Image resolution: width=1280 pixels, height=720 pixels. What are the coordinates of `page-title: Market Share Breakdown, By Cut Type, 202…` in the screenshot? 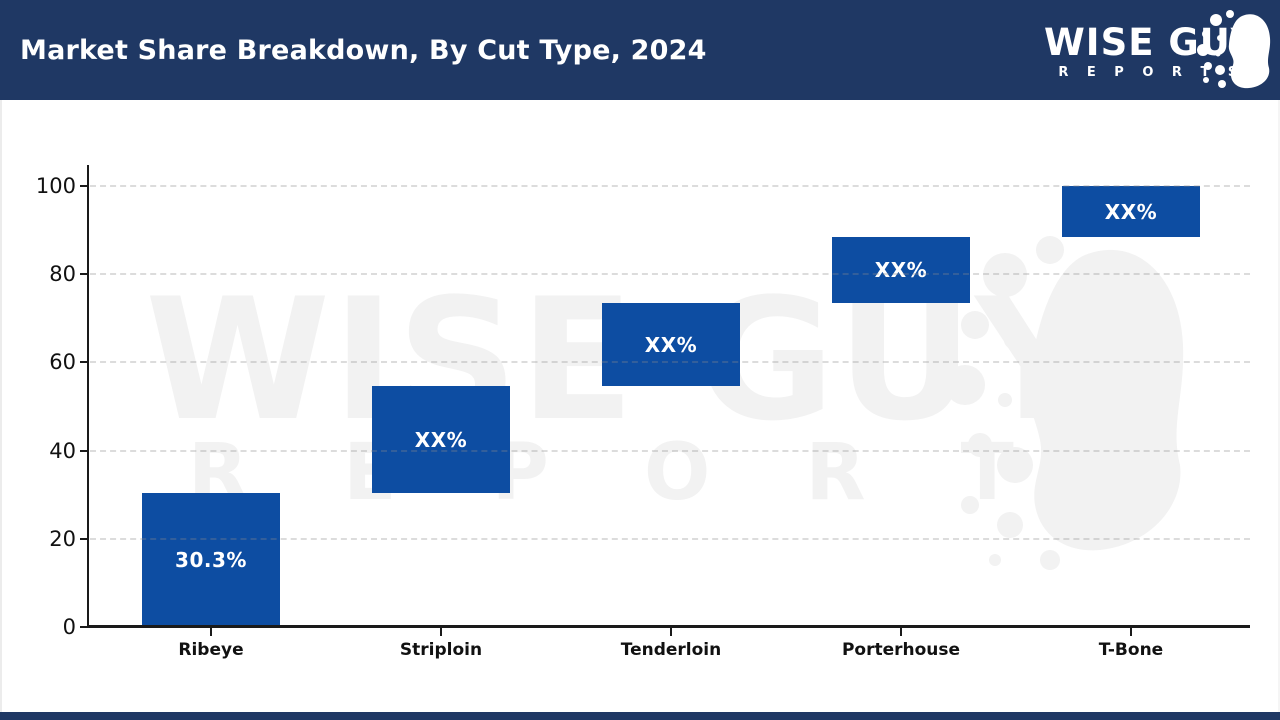 It's located at (363, 50).